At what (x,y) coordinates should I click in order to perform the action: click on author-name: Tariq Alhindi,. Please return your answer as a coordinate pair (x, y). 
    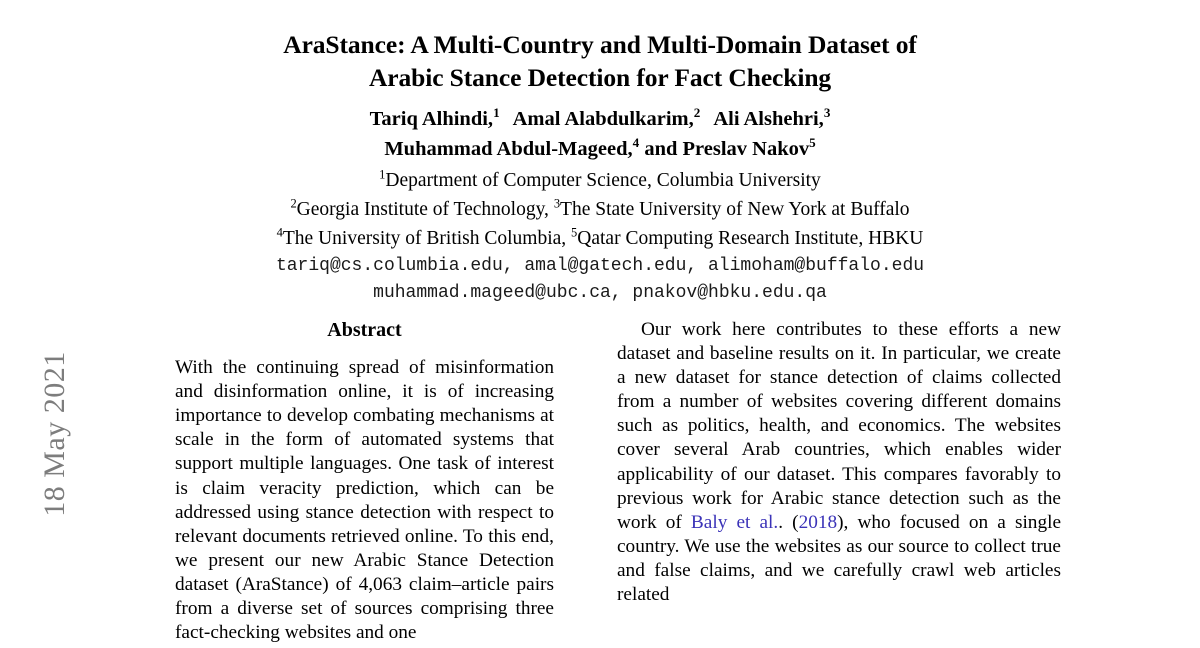
    Looking at the image, I should click on (431, 119).